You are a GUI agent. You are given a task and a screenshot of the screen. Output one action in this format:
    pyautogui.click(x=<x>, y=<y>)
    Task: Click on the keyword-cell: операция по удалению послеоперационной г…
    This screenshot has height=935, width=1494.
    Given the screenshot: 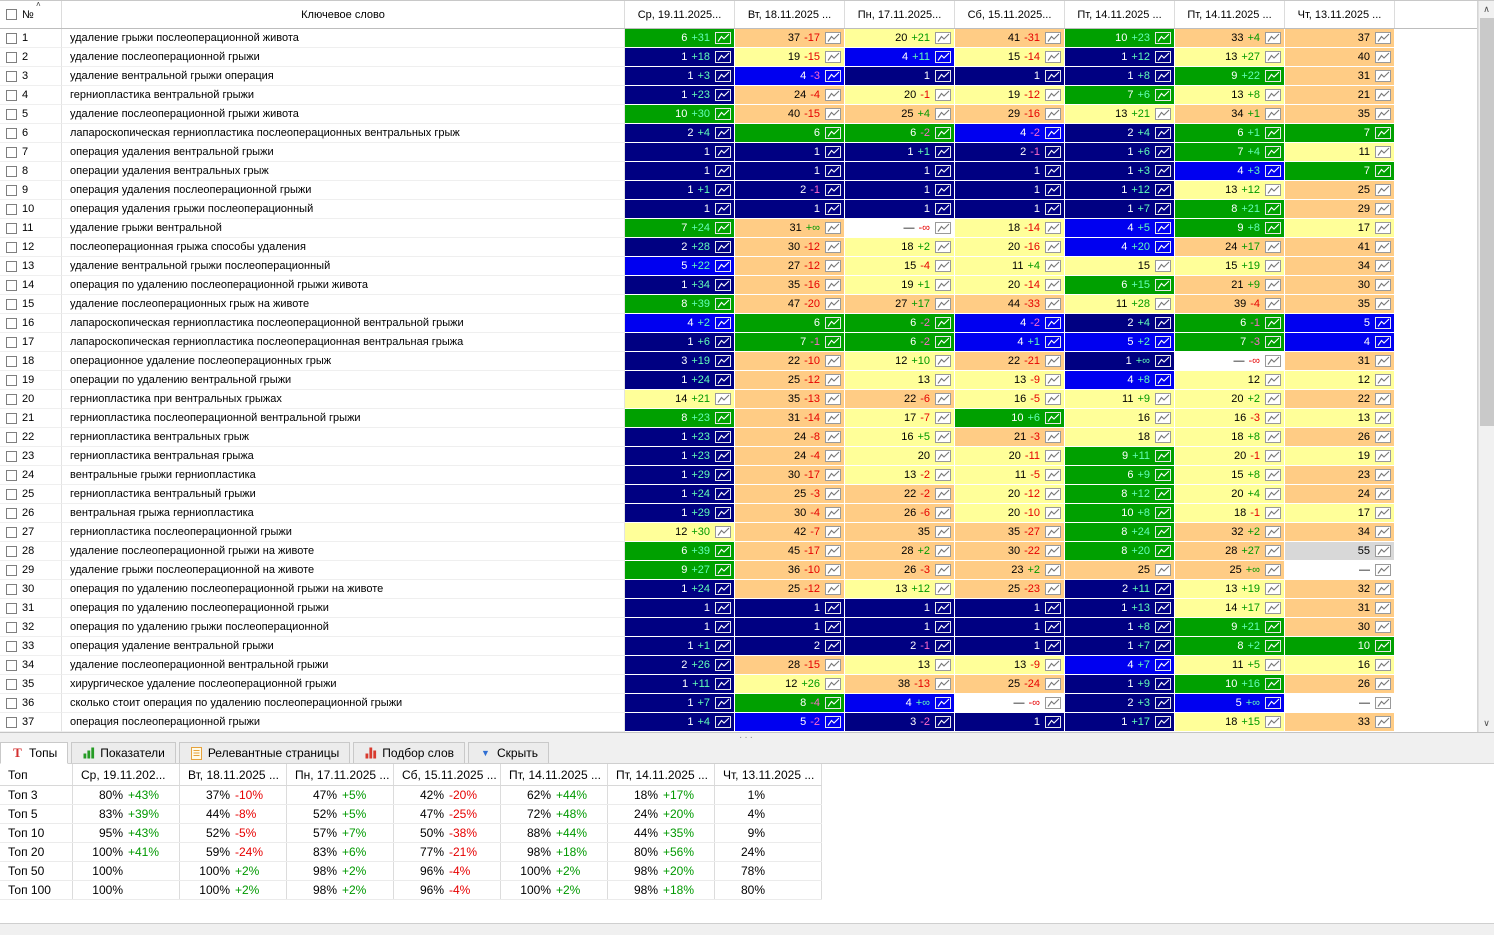 What is the action you would take?
    pyautogui.click(x=343, y=589)
    